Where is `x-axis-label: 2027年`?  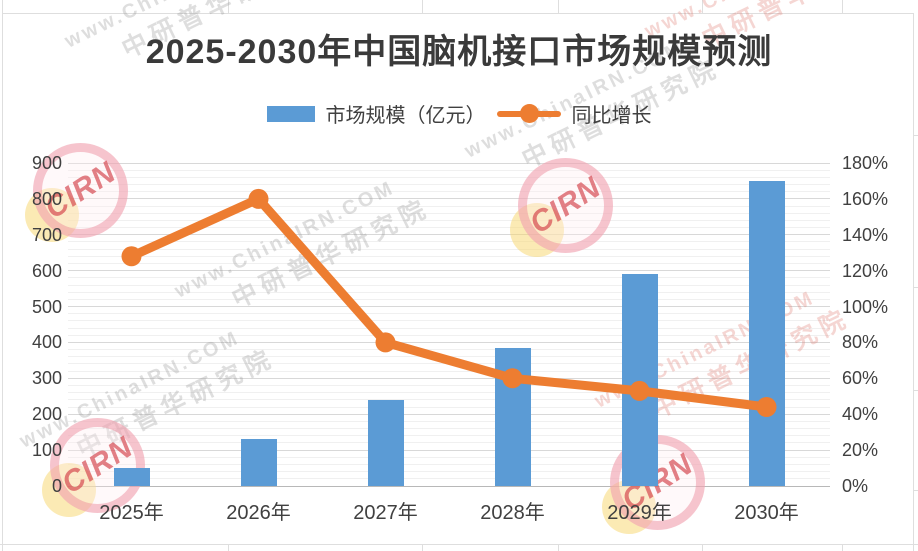 x-axis-label: 2027年 is located at coordinates (385, 513).